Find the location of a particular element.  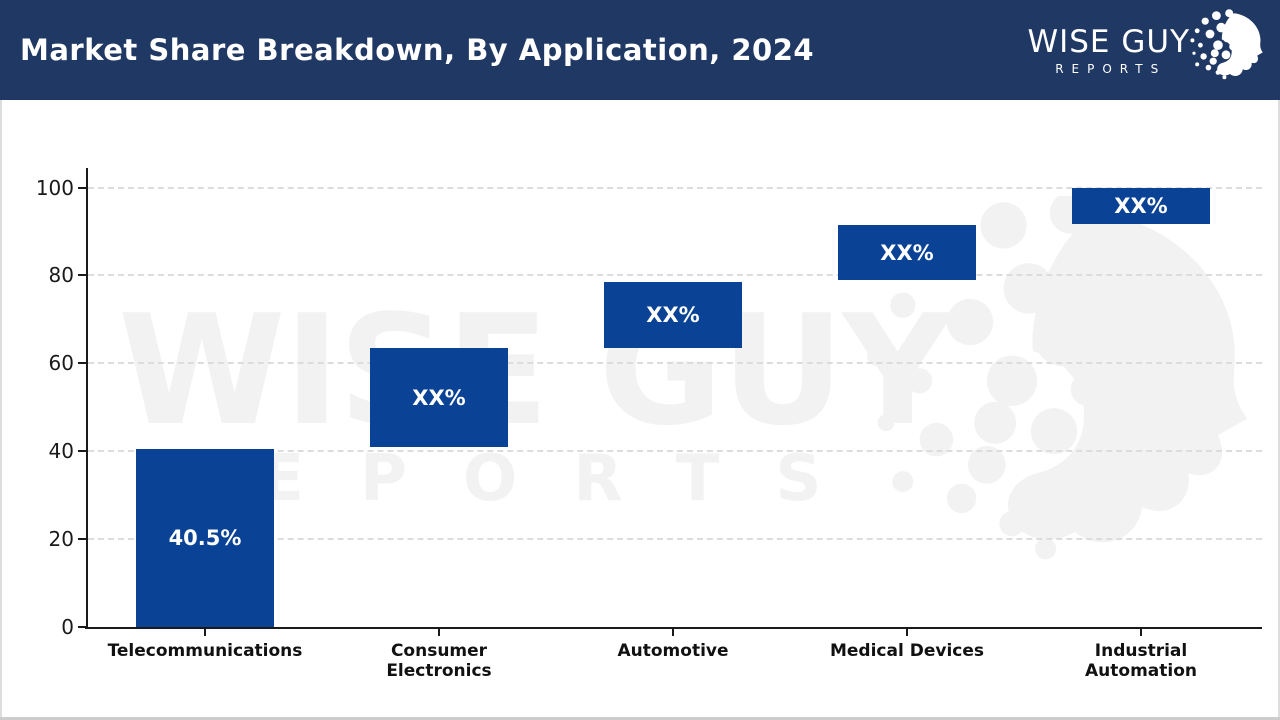

y-tick-label: 20 is located at coordinates (61, 539).